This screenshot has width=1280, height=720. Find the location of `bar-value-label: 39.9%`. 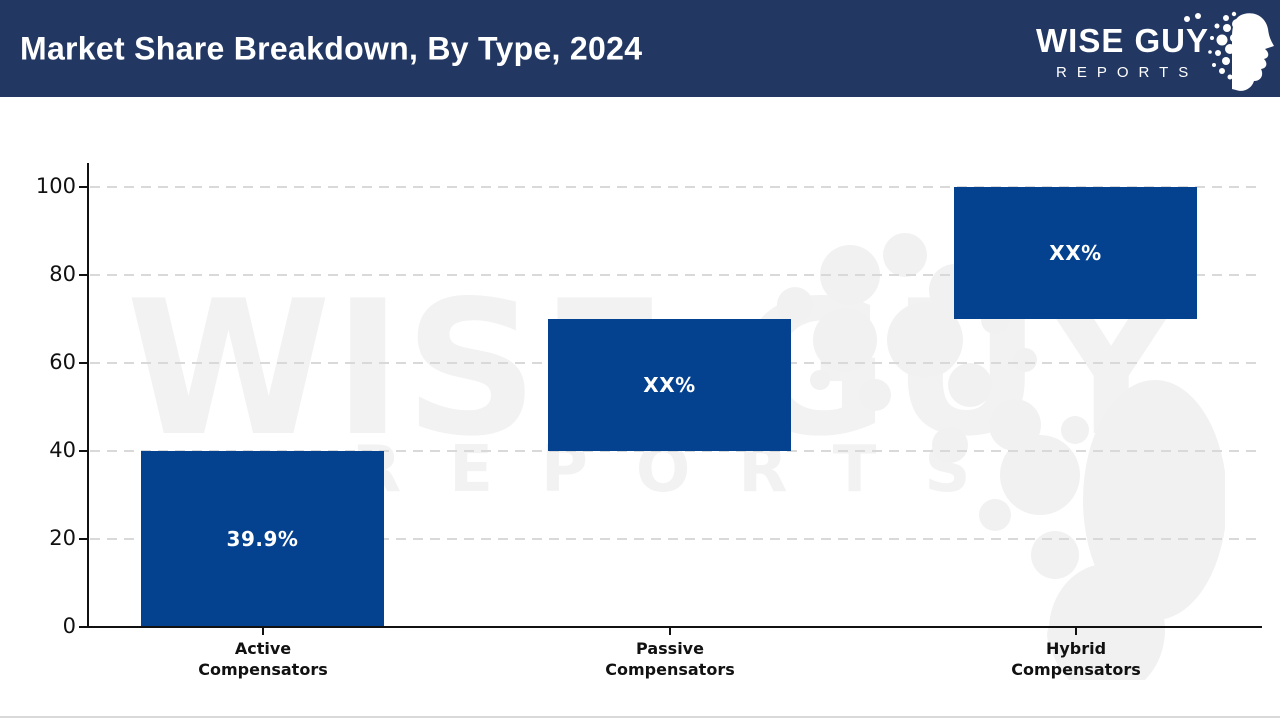

bar-value-label: 39.9% is located at coordinates (262, 539).